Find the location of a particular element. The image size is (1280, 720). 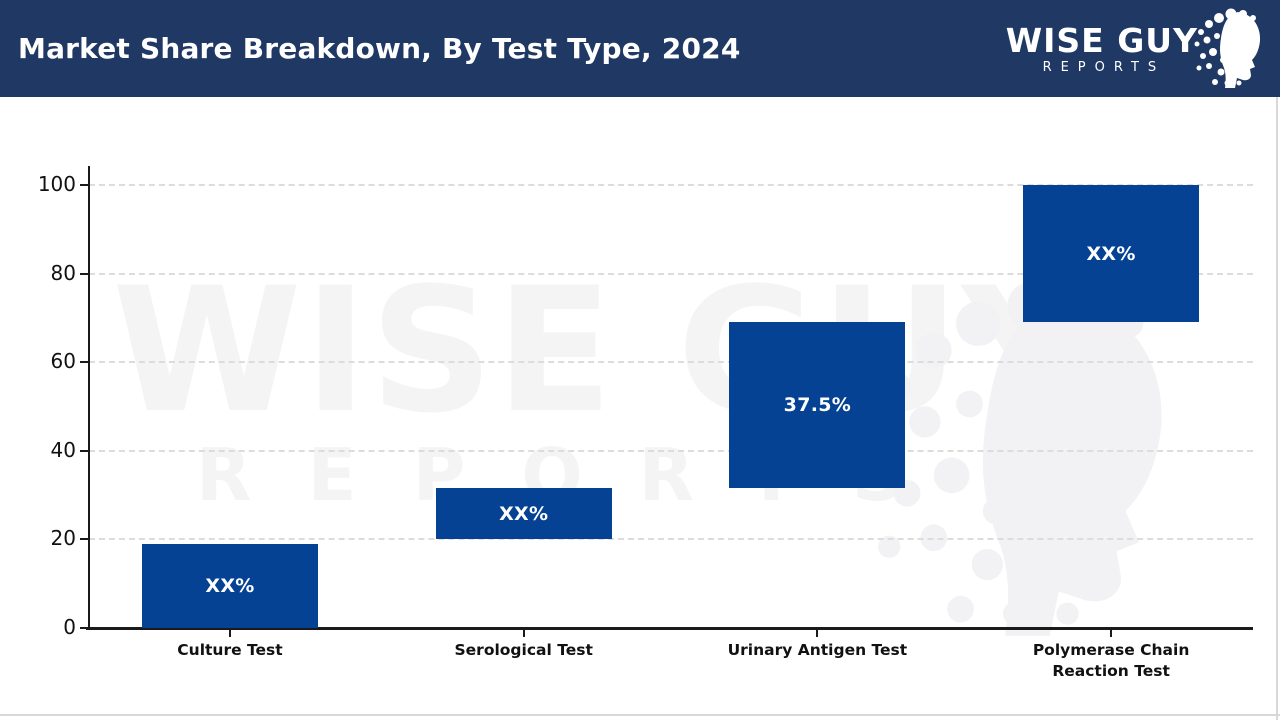

gridline-y100 is located at coordinates (671, 185).